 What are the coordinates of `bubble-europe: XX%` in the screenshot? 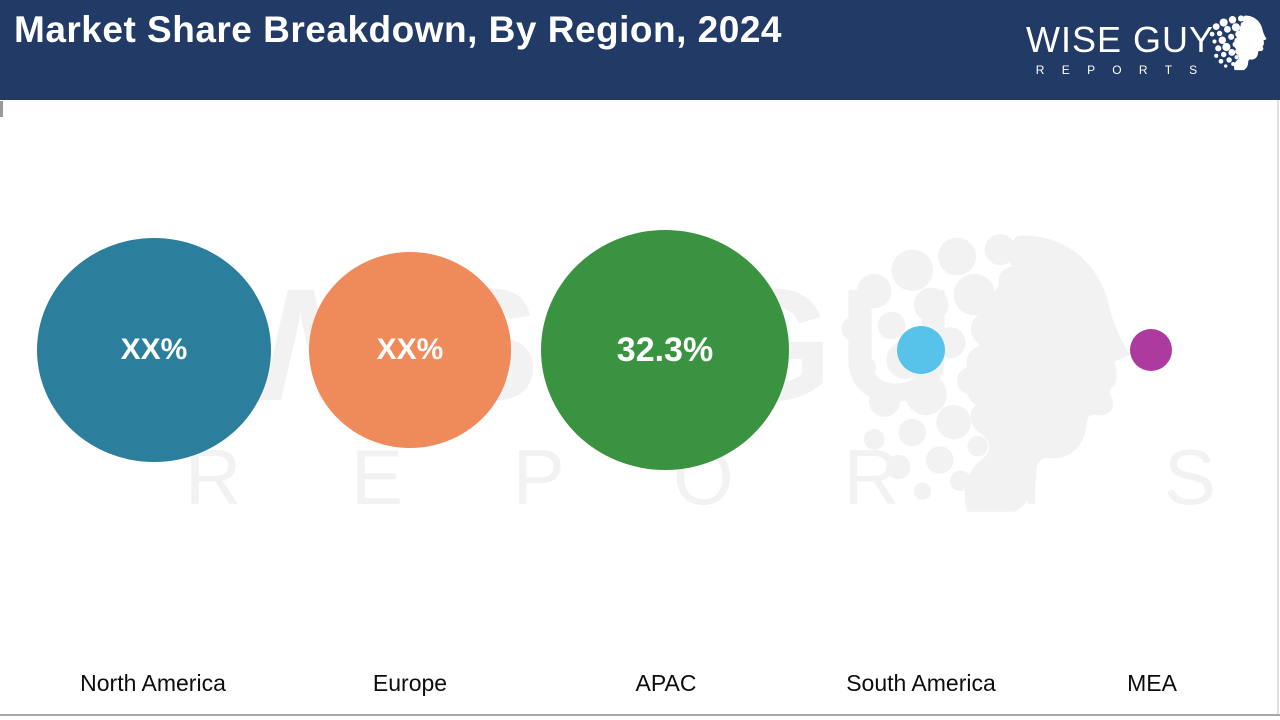 It's located at (410, 350).